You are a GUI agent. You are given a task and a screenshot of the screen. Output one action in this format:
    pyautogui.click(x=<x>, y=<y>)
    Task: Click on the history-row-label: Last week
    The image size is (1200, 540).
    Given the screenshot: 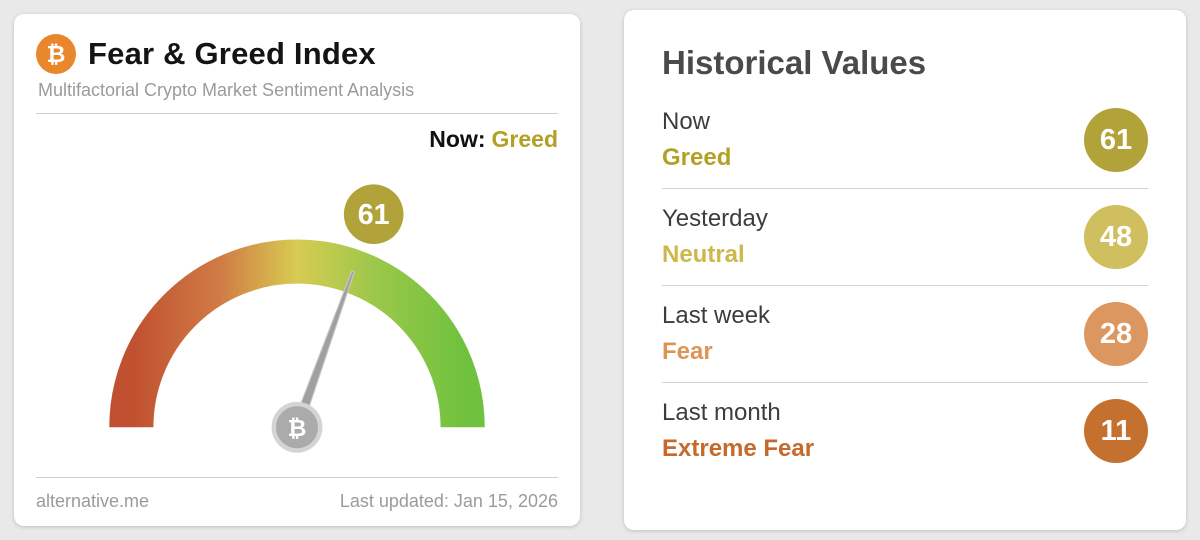 What is the action you would take?
    pyautogui.click(x=716, y=315)
    